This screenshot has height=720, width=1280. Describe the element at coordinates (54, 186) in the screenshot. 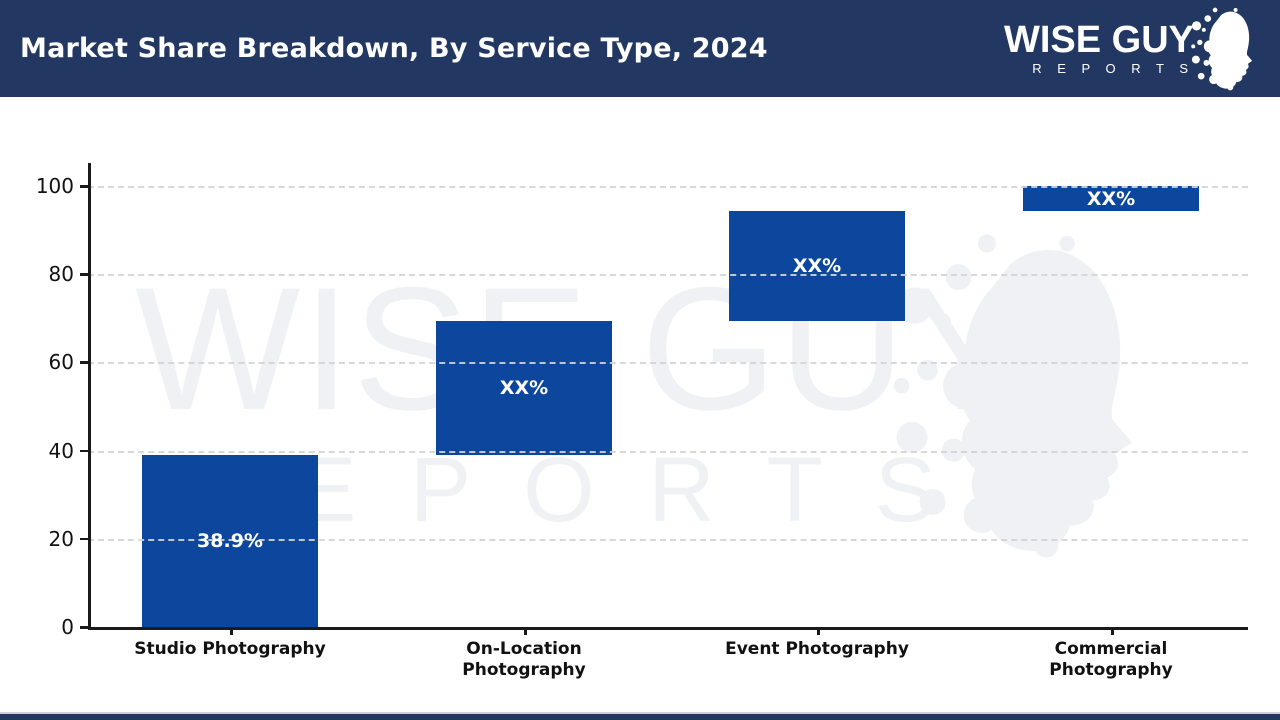

I see `y-tick-label: 100` at that location.